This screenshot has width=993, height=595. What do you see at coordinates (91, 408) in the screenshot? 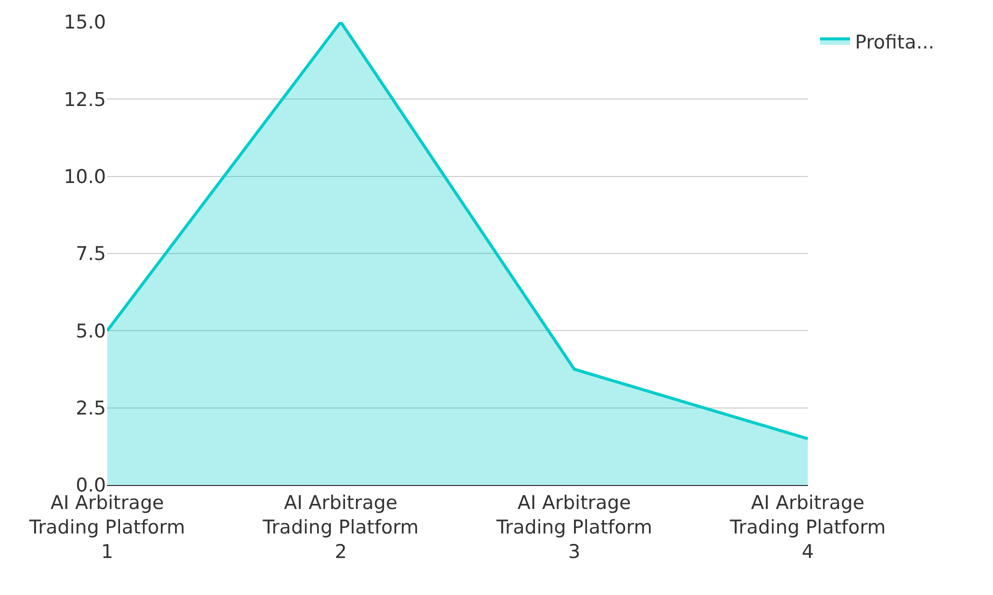
I see `y-tick-label: 2.5` at bounding box center [91, 408].